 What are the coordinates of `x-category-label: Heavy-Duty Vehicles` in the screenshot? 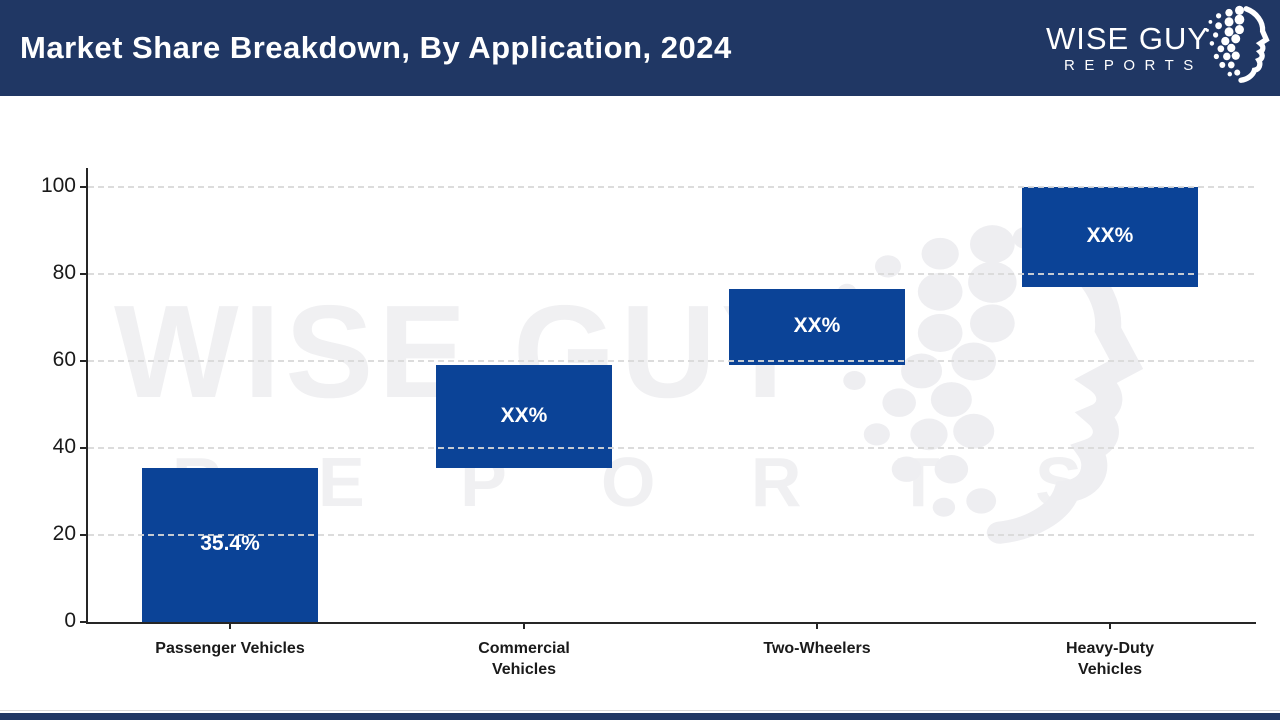 It's located at (1110, 659).